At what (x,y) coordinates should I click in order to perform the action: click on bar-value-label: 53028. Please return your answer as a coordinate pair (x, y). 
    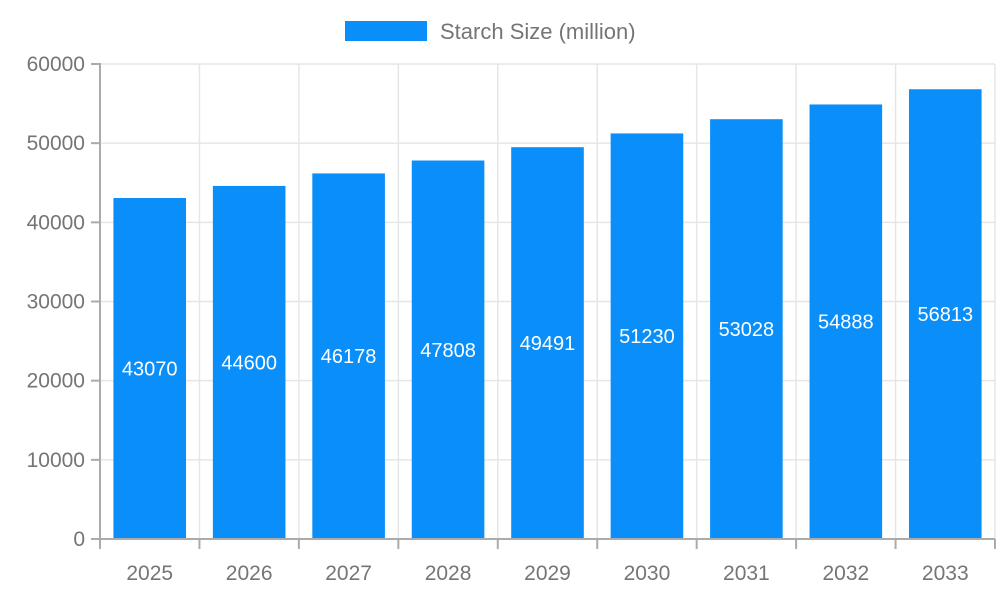
    Looking at the image, I should click on (747, 330).